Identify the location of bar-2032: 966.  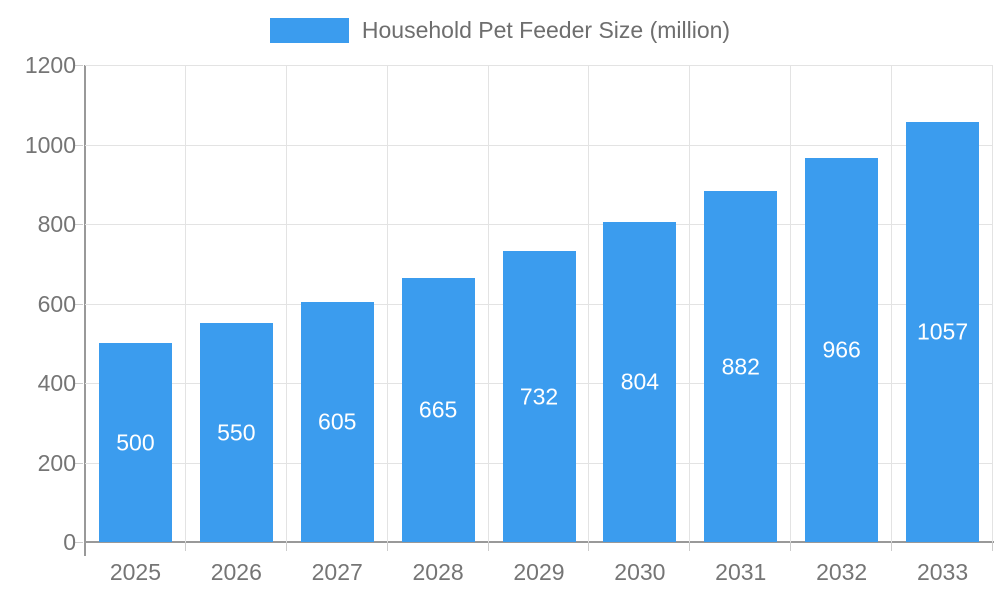
(842, 350).